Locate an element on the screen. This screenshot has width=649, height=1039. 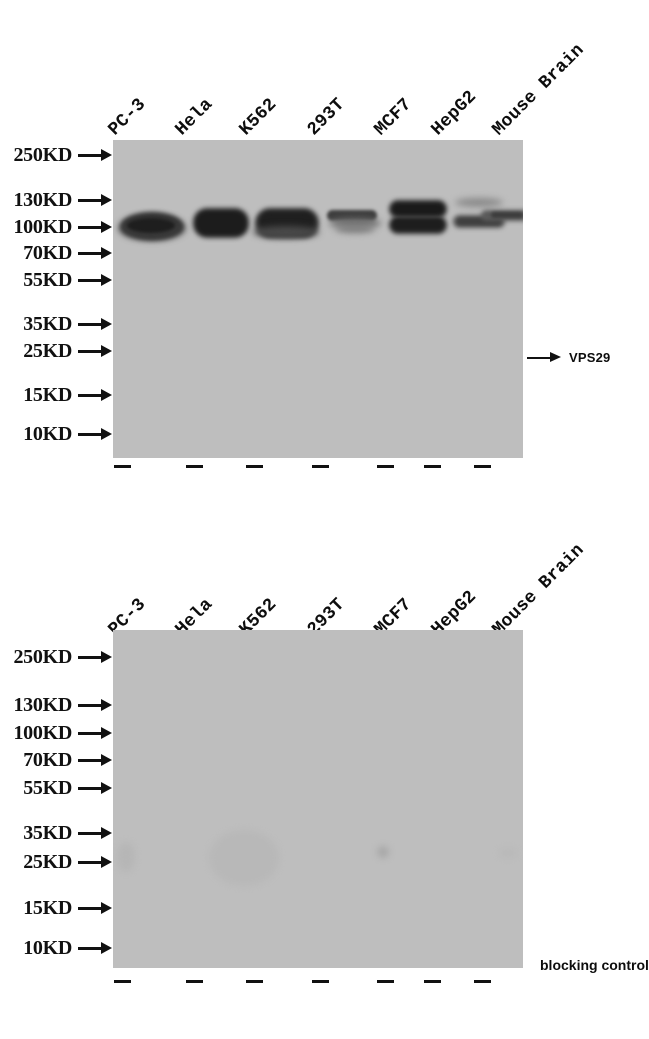
mw-marker-130kd-top: 130KD is located at coordinates (56, 200).